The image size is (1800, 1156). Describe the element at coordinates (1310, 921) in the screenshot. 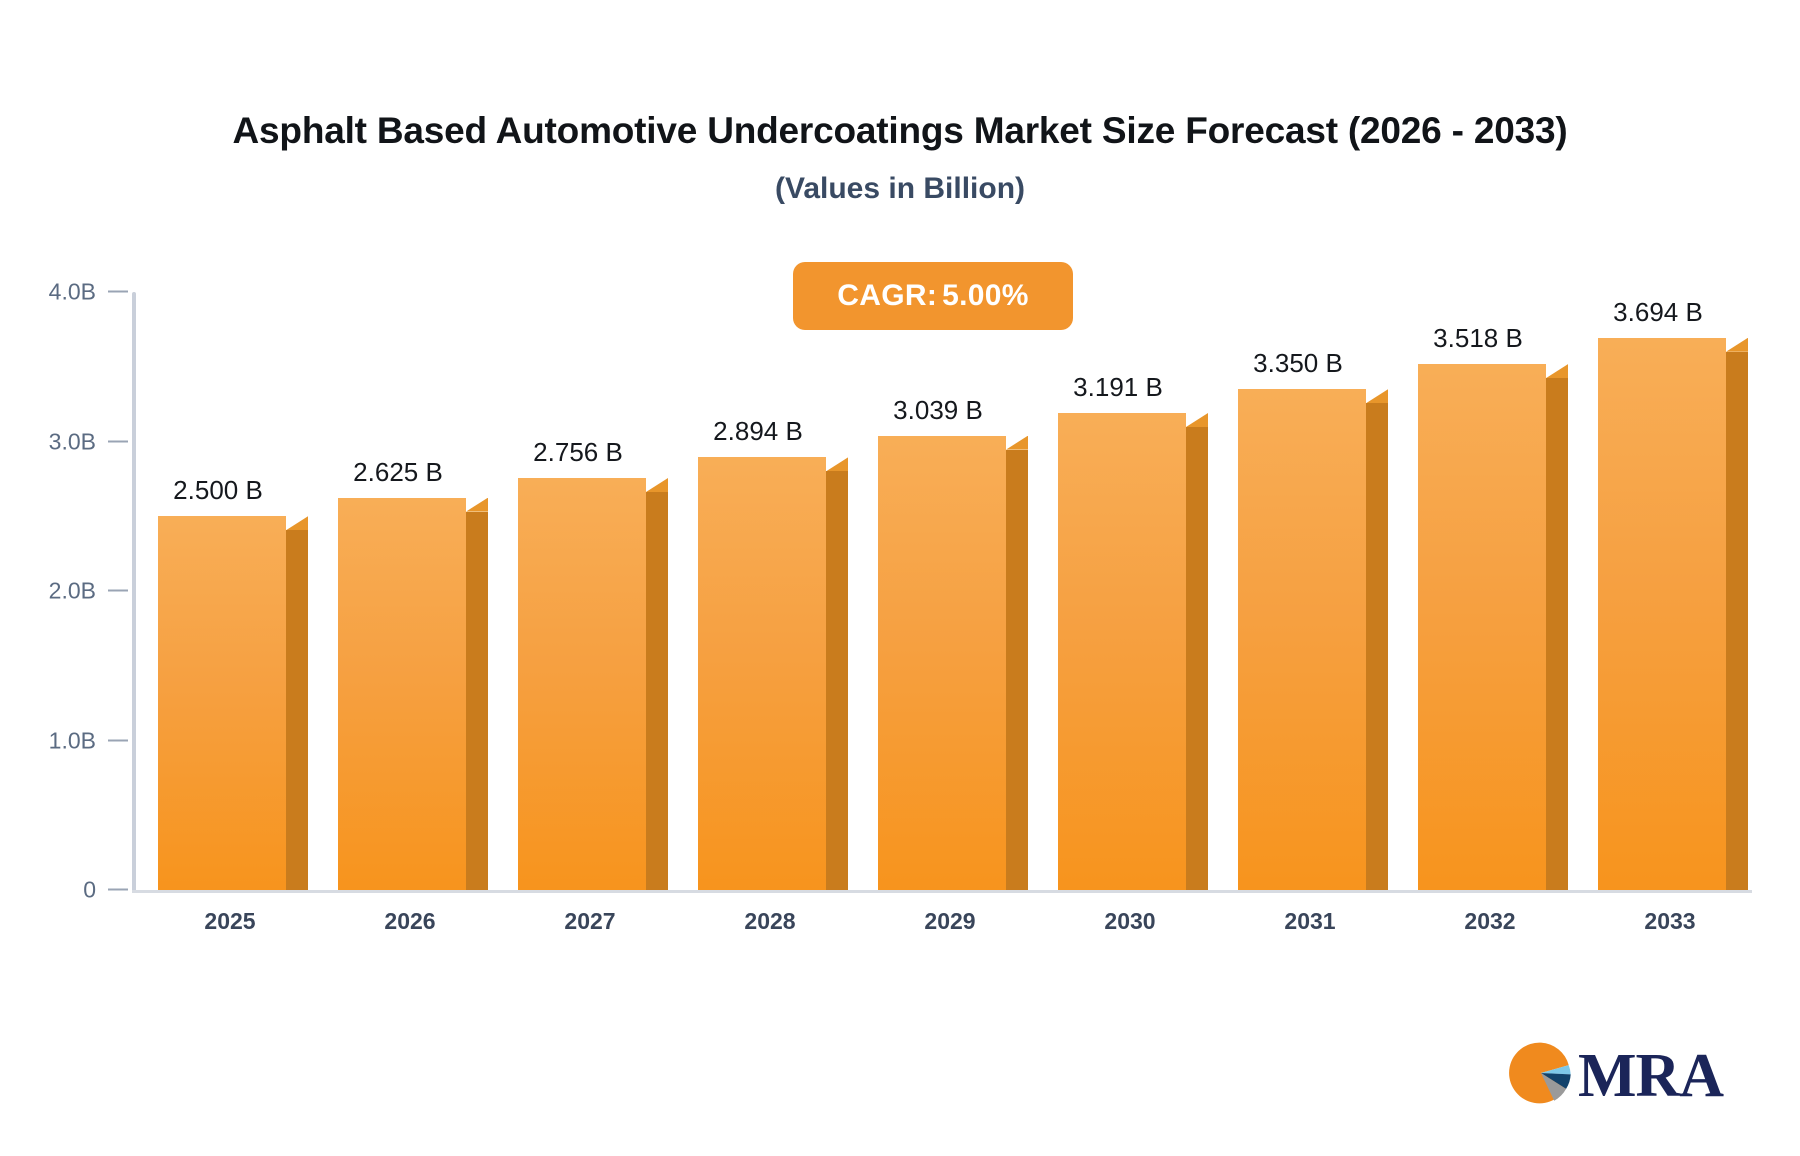

I see `x-axis-tick-label: 2031` at that location.